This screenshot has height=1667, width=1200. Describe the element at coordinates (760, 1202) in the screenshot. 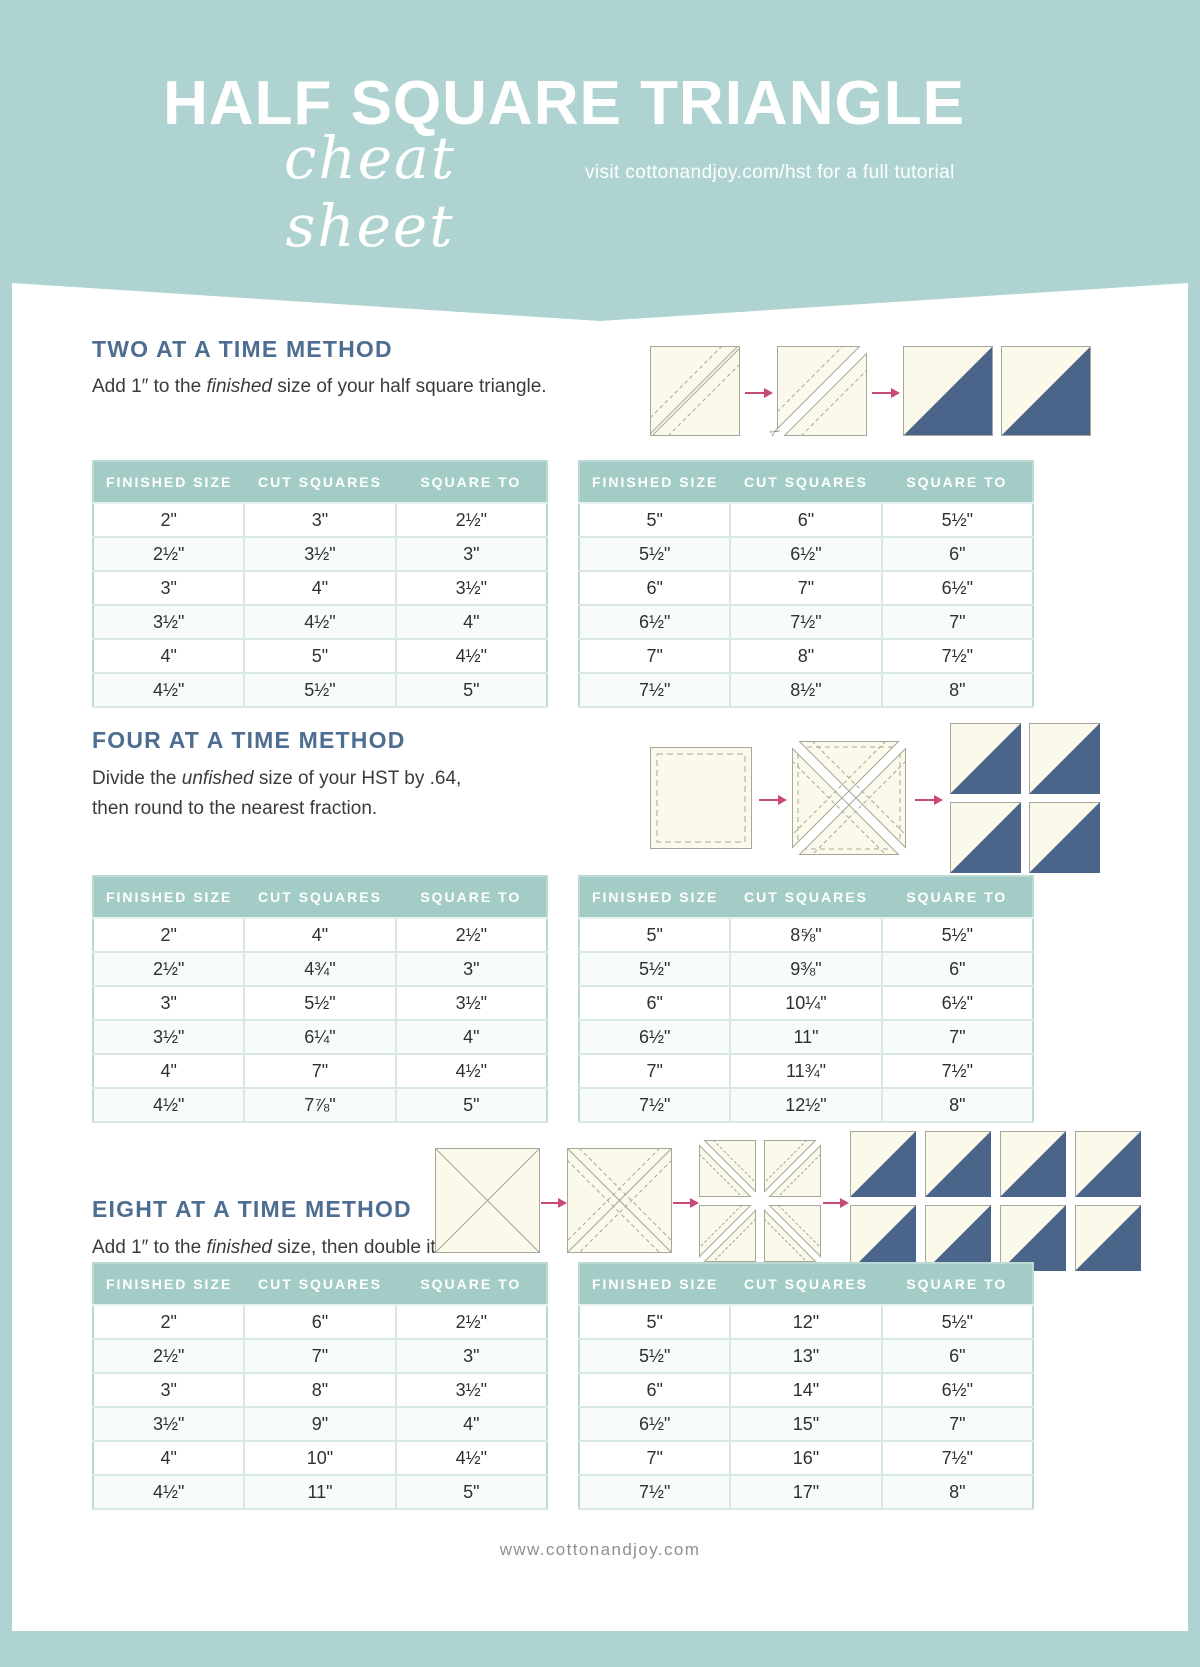

I see `exploded-square-icon` at that location.